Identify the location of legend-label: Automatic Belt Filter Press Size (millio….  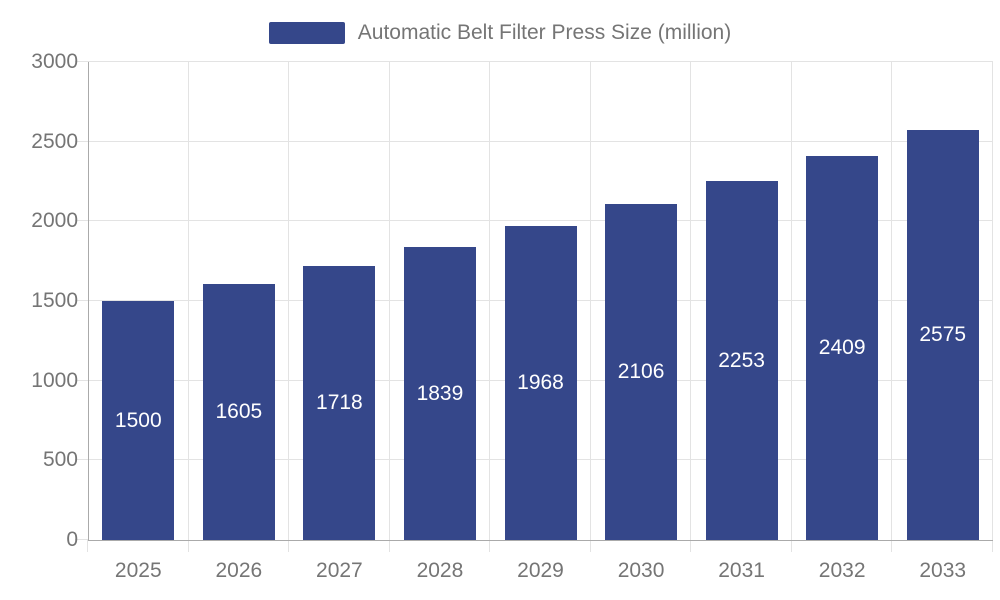
(544, 32).